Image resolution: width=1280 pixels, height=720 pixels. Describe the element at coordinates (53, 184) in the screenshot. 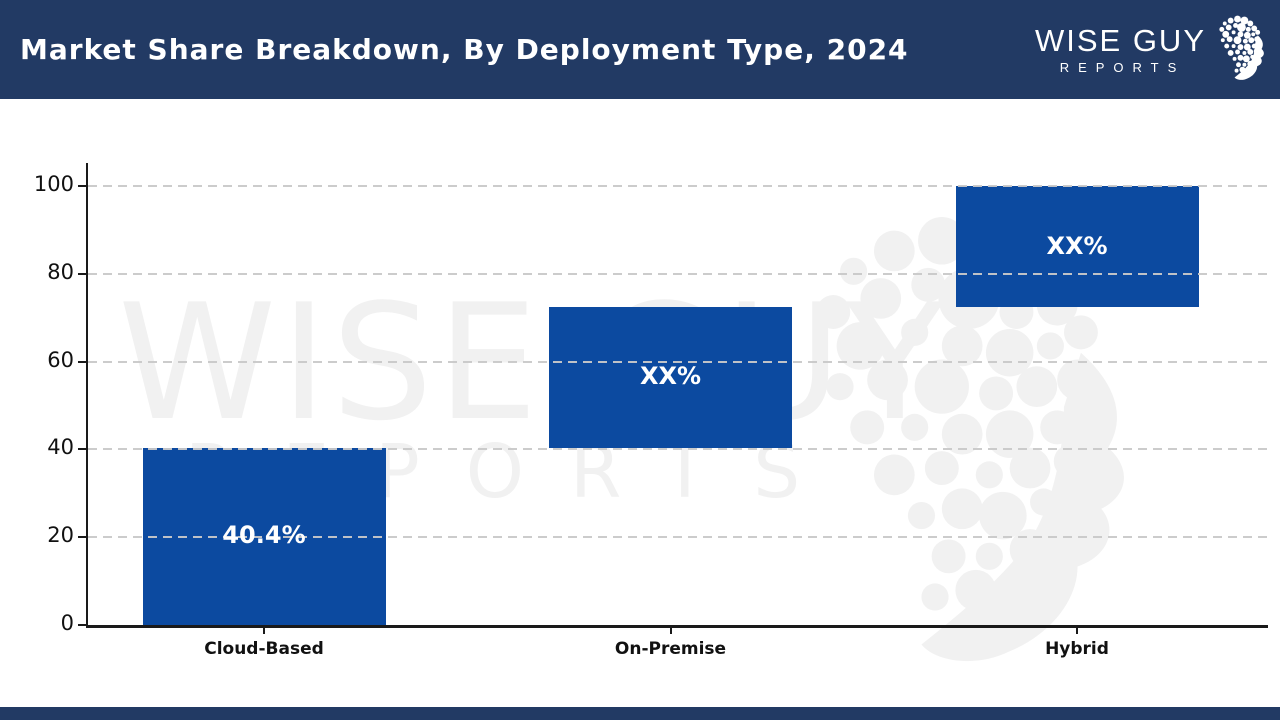

I see `y-tick-label: 100` at that location.